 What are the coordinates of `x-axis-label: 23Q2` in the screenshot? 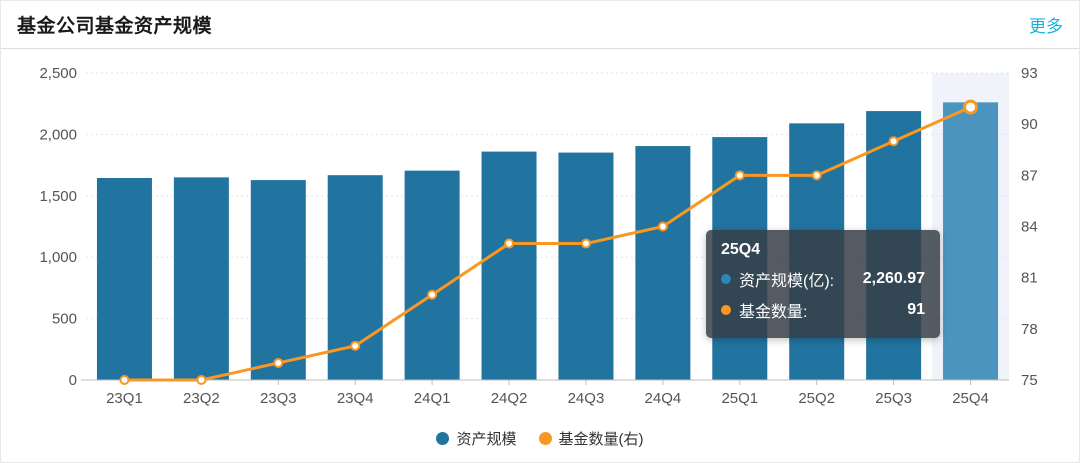 It's located at (201, 398).